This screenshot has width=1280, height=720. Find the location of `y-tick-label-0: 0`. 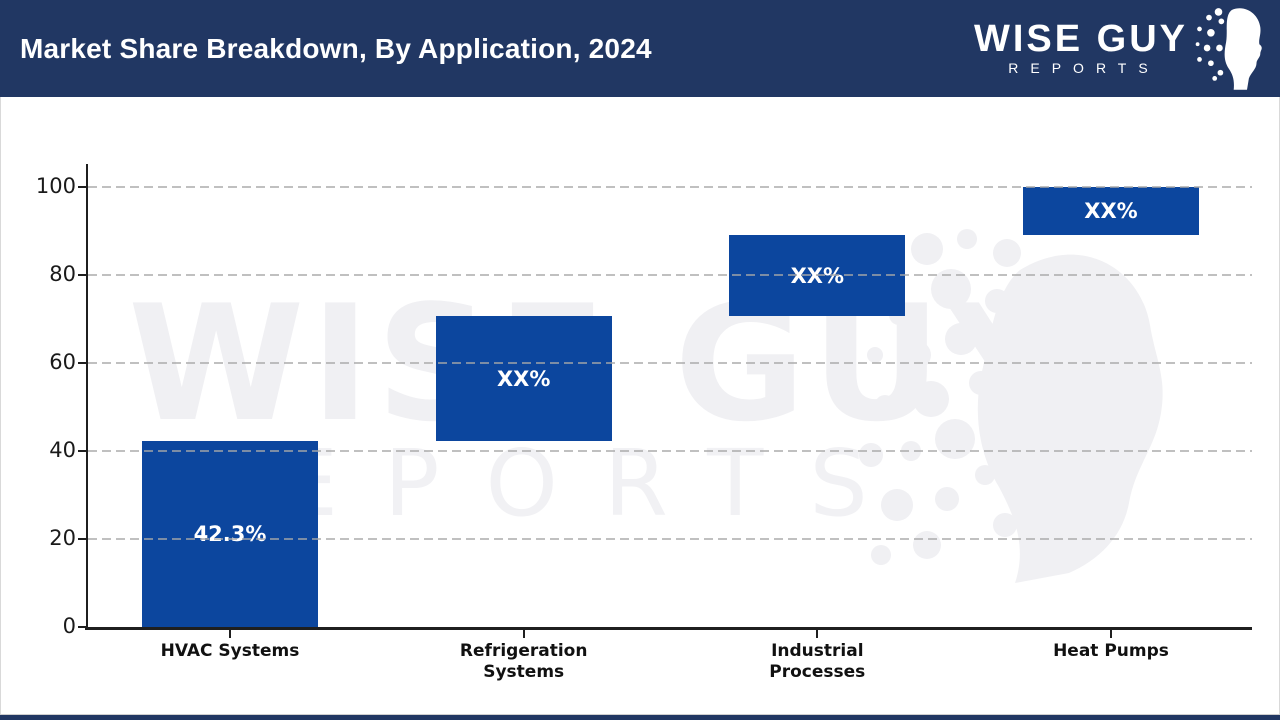

y-tick-label-0: 0 is located at coordinates (69, 626).